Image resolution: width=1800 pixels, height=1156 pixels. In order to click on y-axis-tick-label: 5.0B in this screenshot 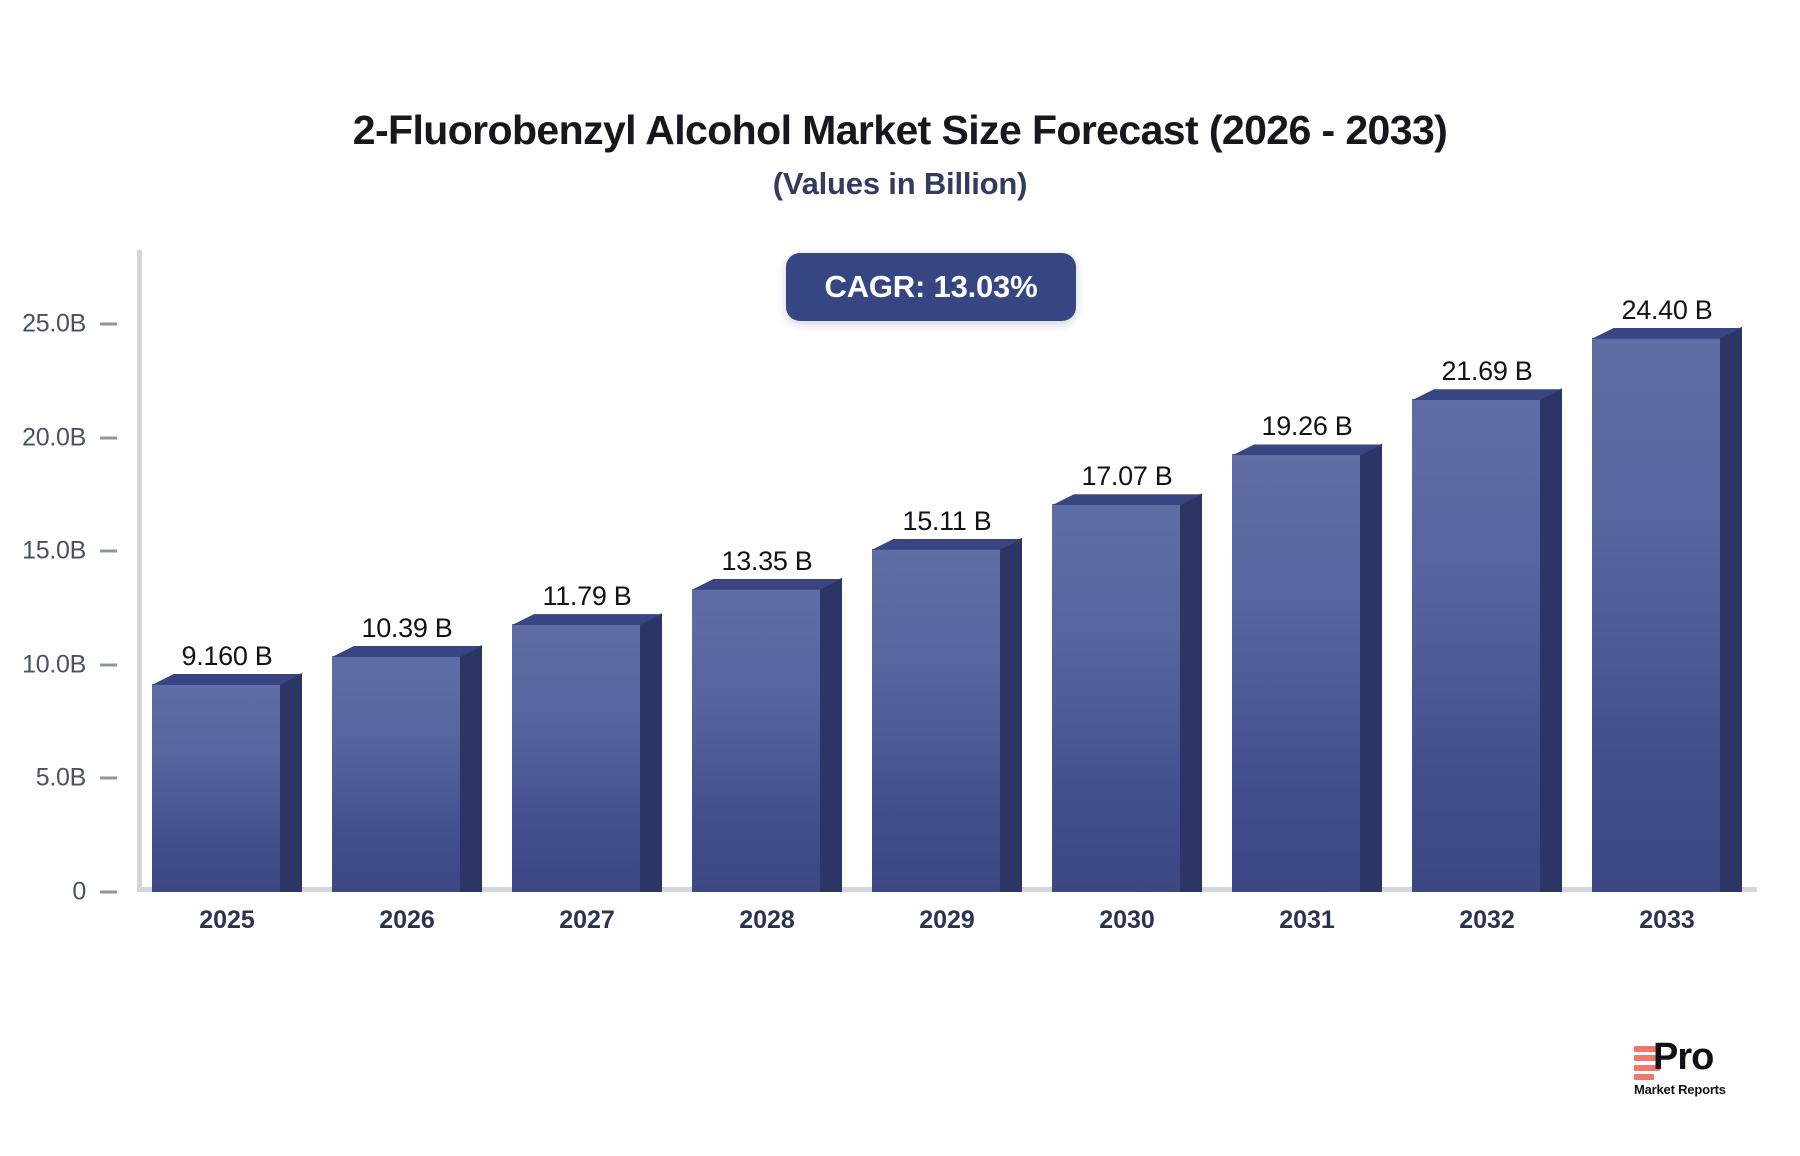, I will do `click(61, 777)`.